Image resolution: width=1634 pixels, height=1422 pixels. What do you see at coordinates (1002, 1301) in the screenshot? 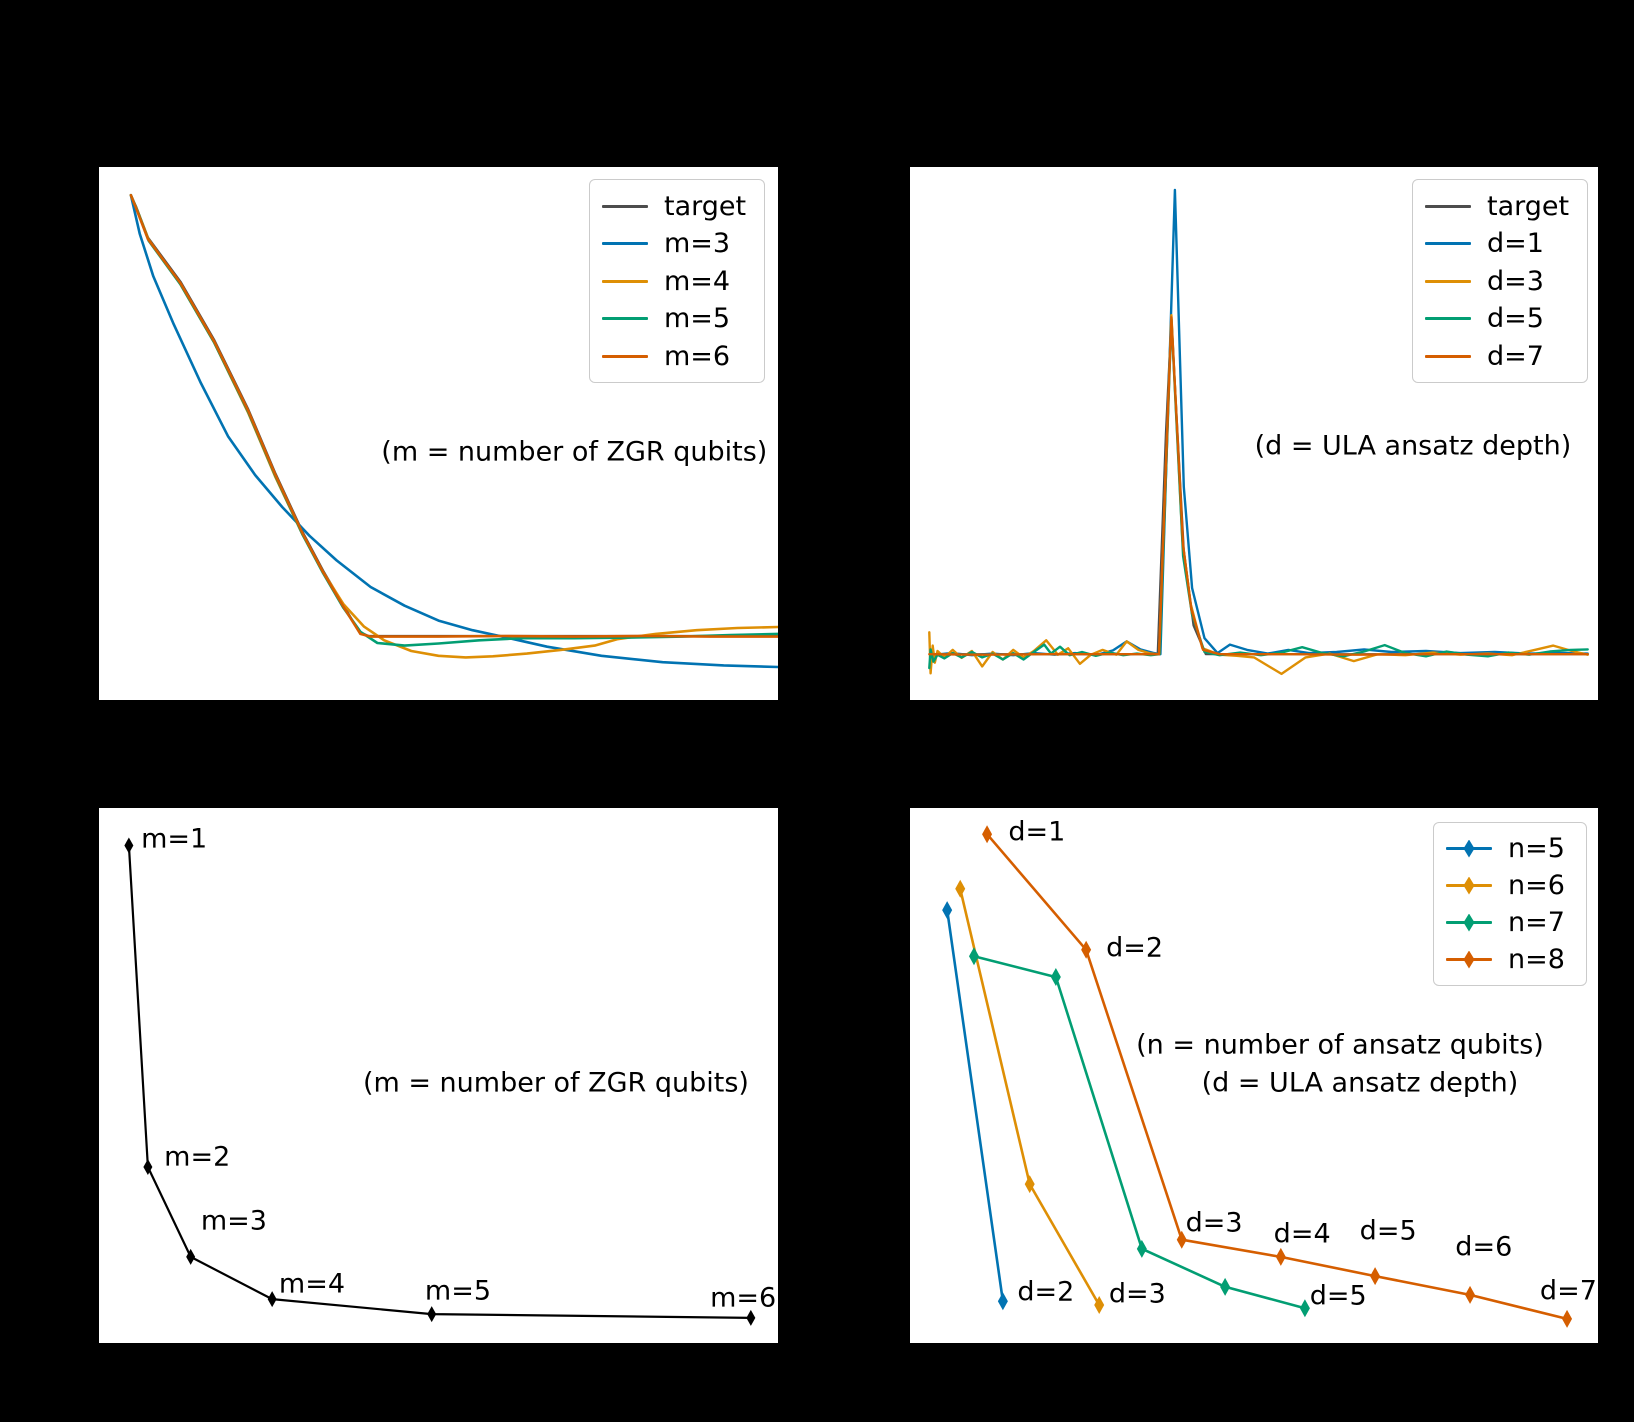
I see `data-point-marker-d-n=5` at bounding box center [1002, 1301].